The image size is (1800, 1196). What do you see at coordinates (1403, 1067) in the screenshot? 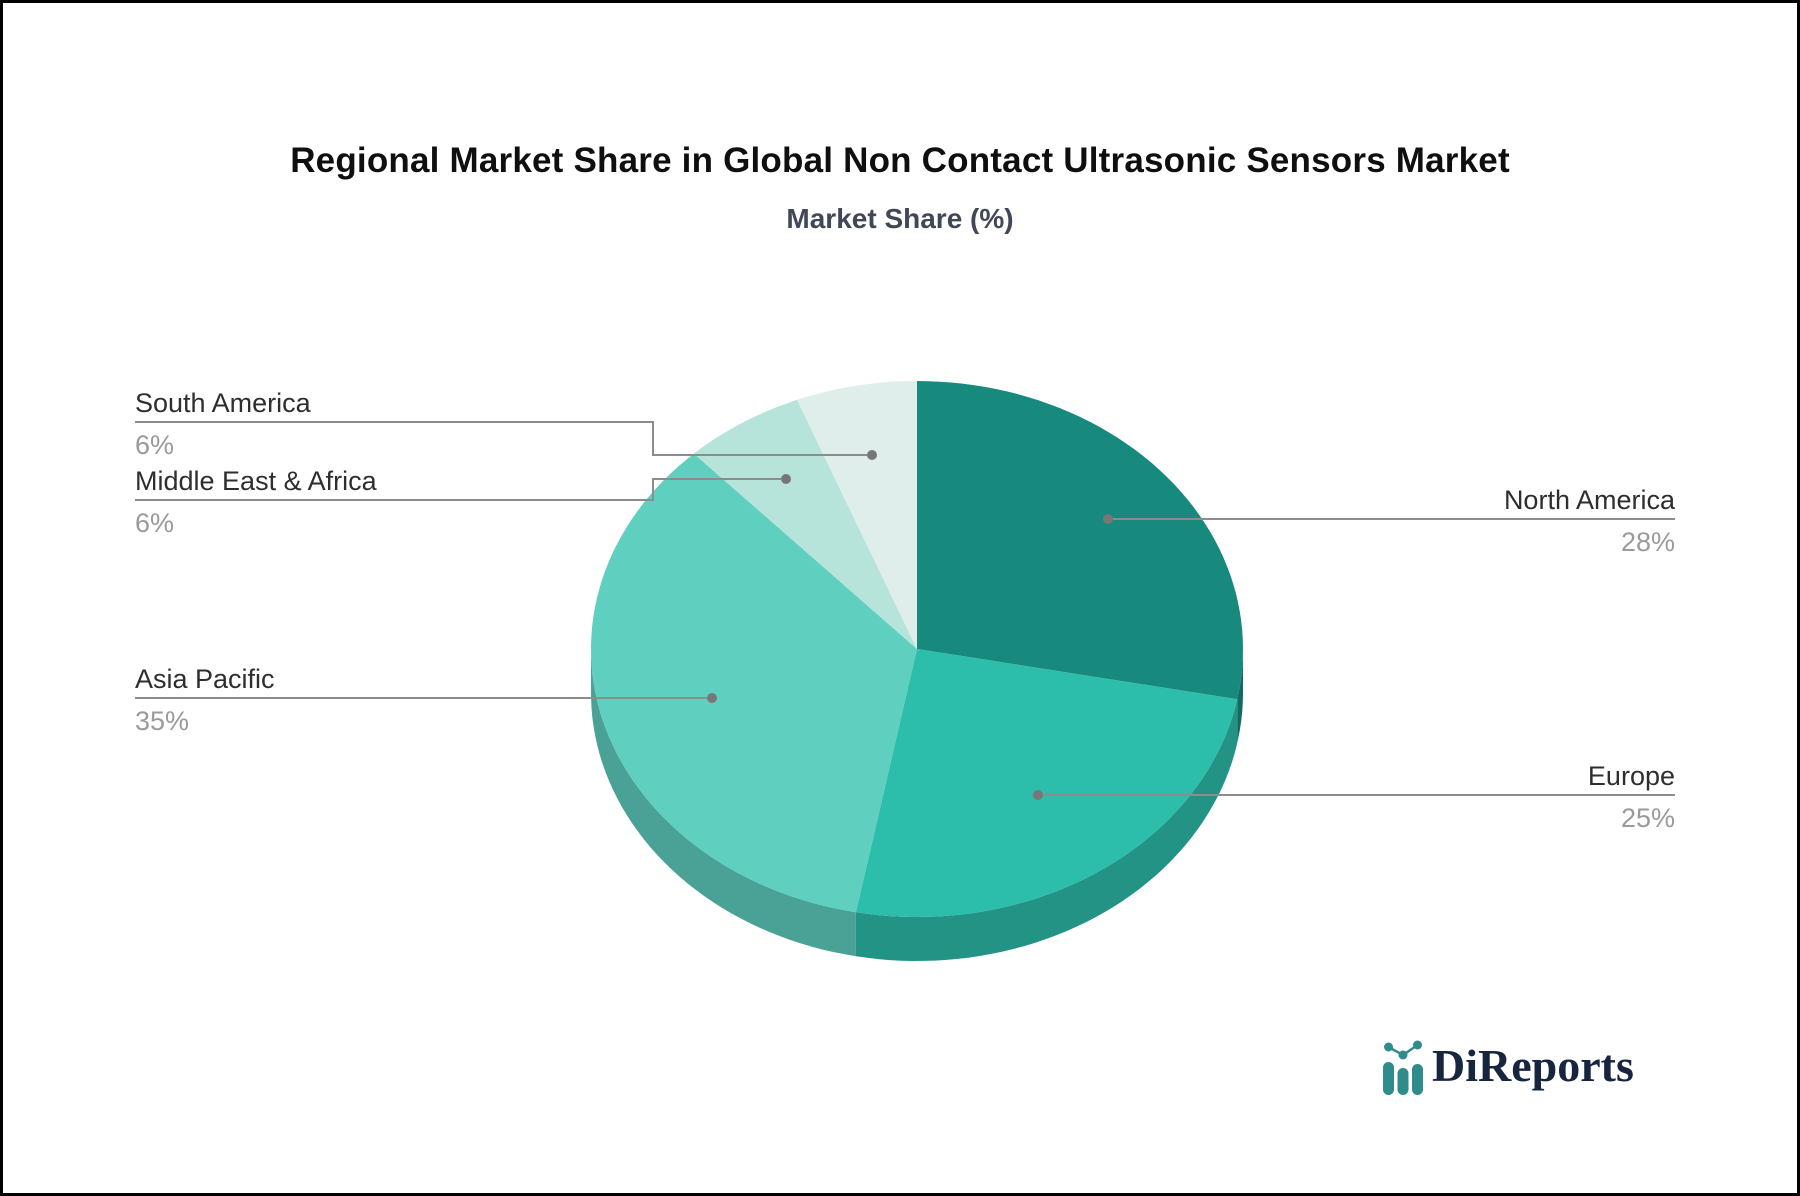
I see `bar-line-chart-icon` at bounding box center [1403, 1067].